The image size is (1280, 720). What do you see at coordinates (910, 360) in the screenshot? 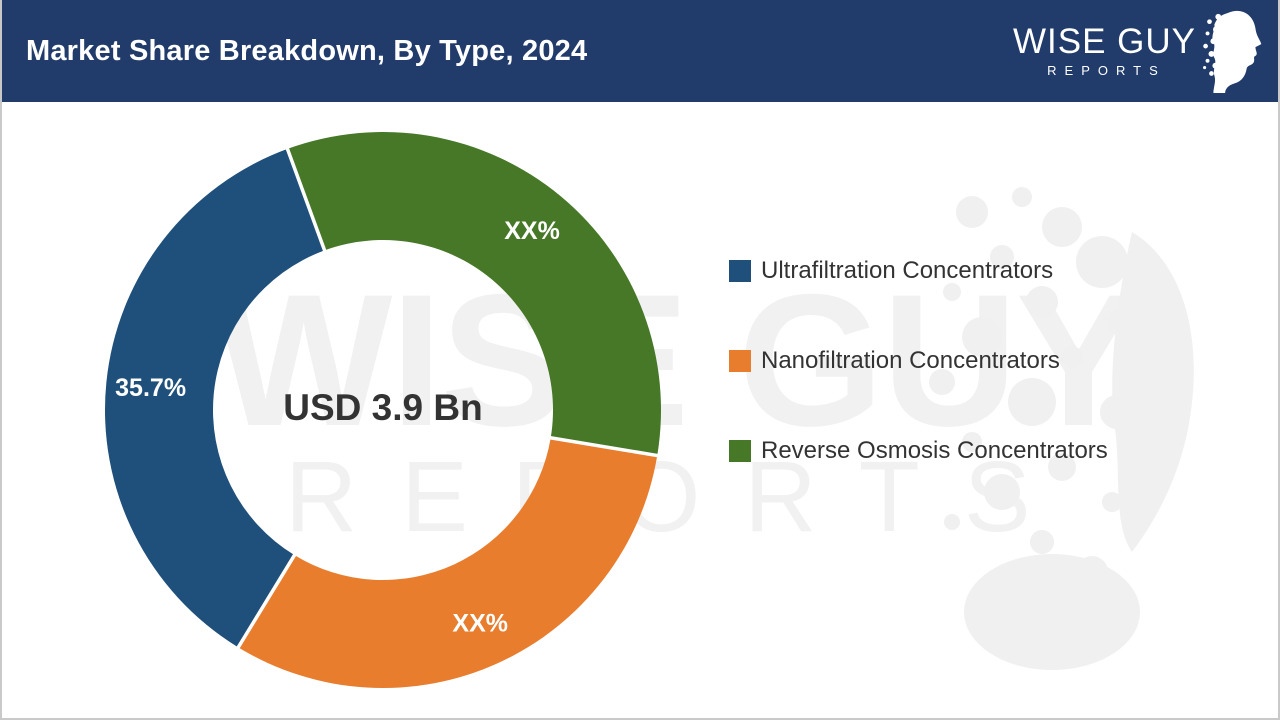
I see `legend-label: Nanofiltration Concentrators` at bounding box center [910, 360].